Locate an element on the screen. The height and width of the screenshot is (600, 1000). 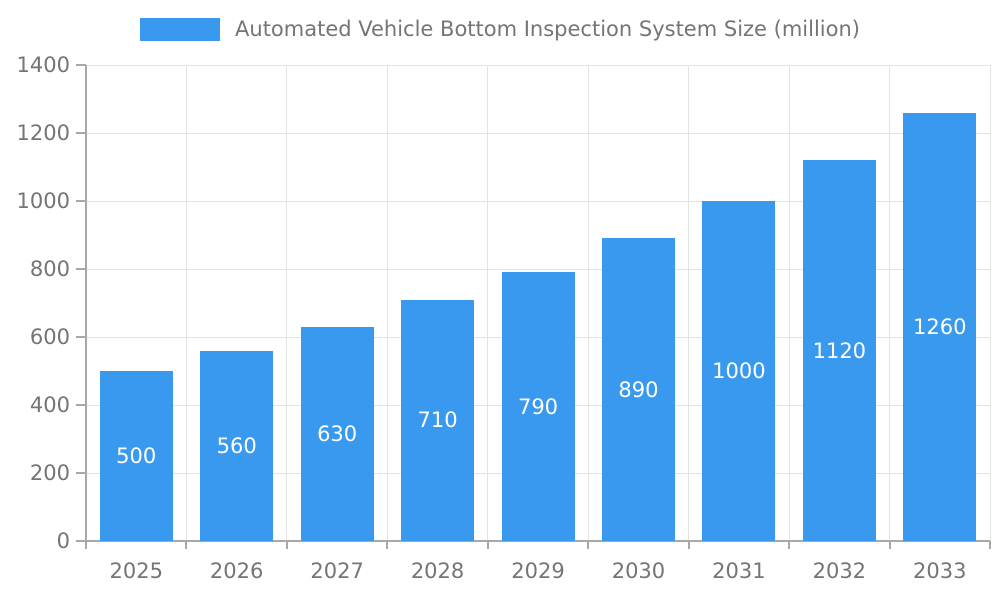
bar-value-label: 1260 is located at coordinates (940, 326).